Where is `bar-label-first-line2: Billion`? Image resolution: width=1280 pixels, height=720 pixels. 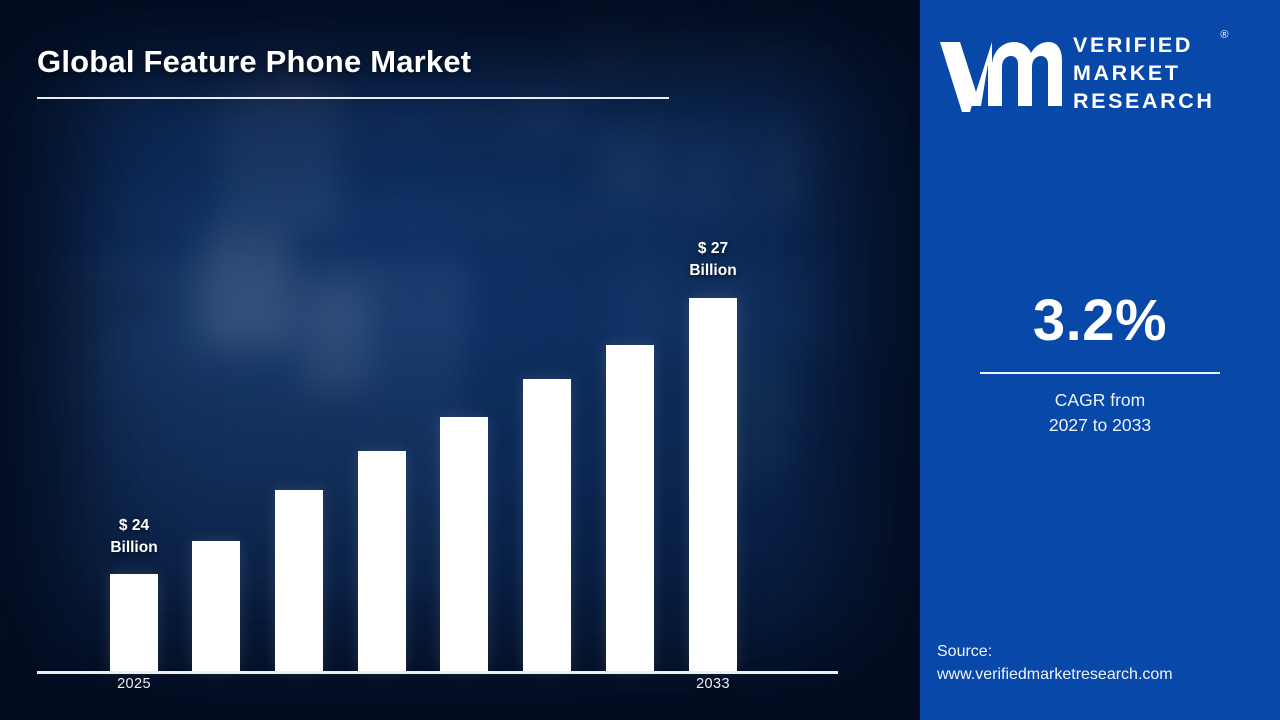 bar-label-first-line2: Billion is located at coordinates (134, 547).